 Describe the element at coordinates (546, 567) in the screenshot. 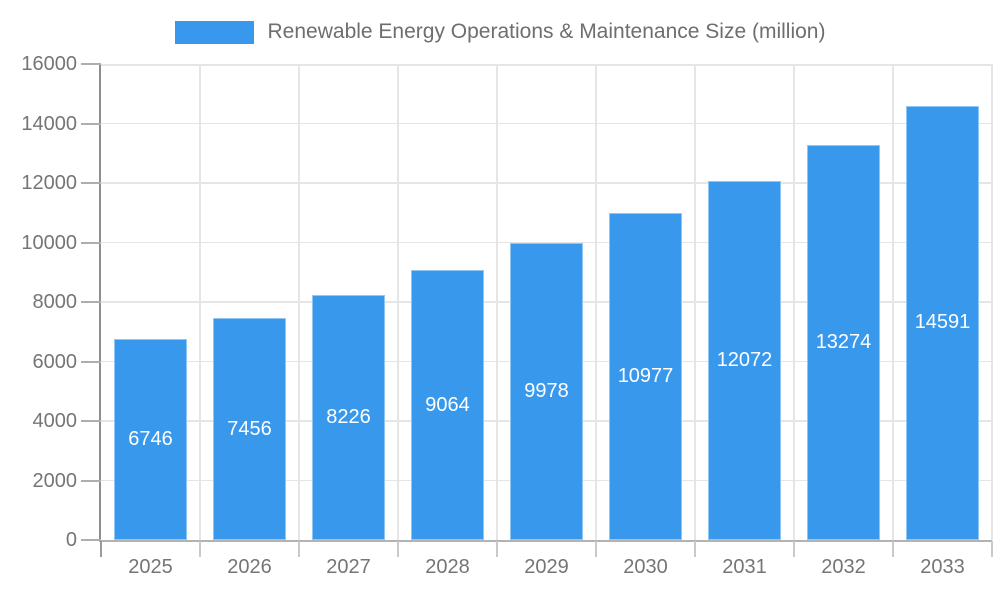

I see `x-axis-tick-label: 2029` at that location.